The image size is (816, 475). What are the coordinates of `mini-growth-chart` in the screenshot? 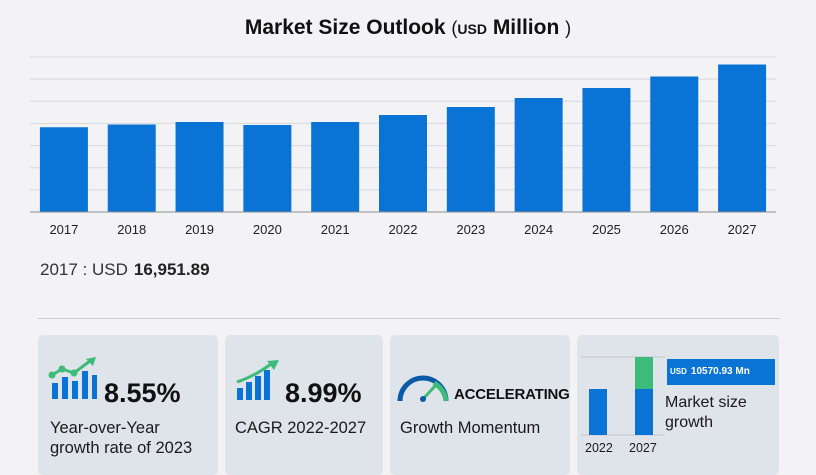 It's located at (623, 396).